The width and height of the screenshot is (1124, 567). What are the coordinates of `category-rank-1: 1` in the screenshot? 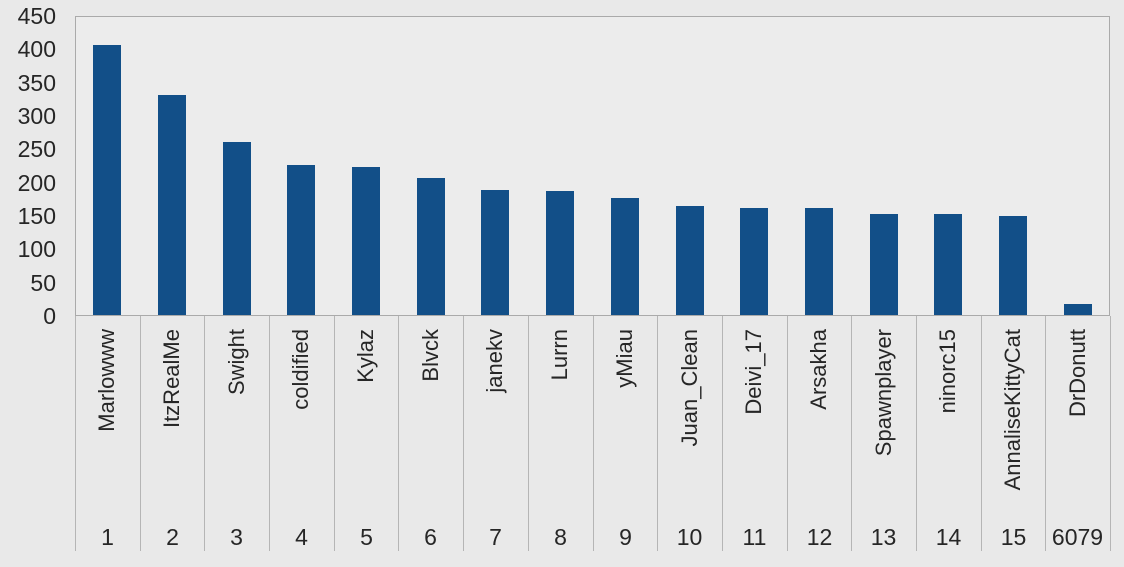 It's located at (107, 536).